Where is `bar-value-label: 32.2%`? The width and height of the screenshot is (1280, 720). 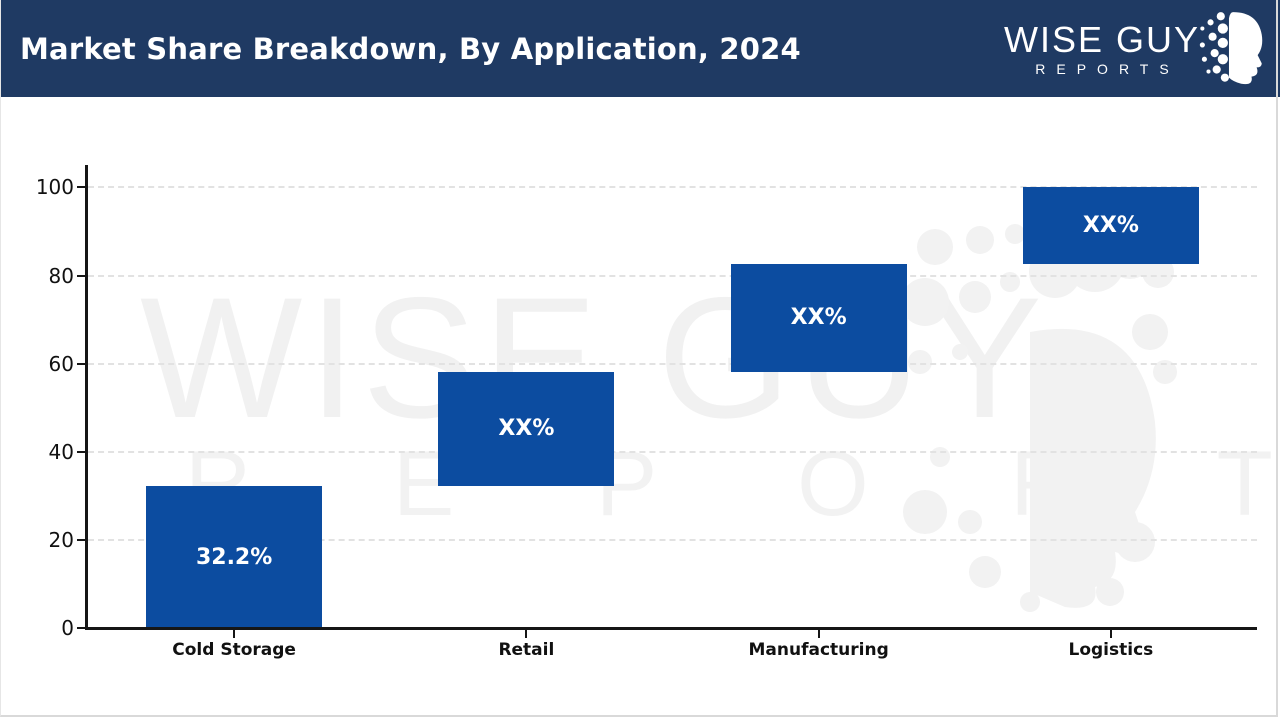
bar-value-label: 32.2% is located at coordinates (234, 557).